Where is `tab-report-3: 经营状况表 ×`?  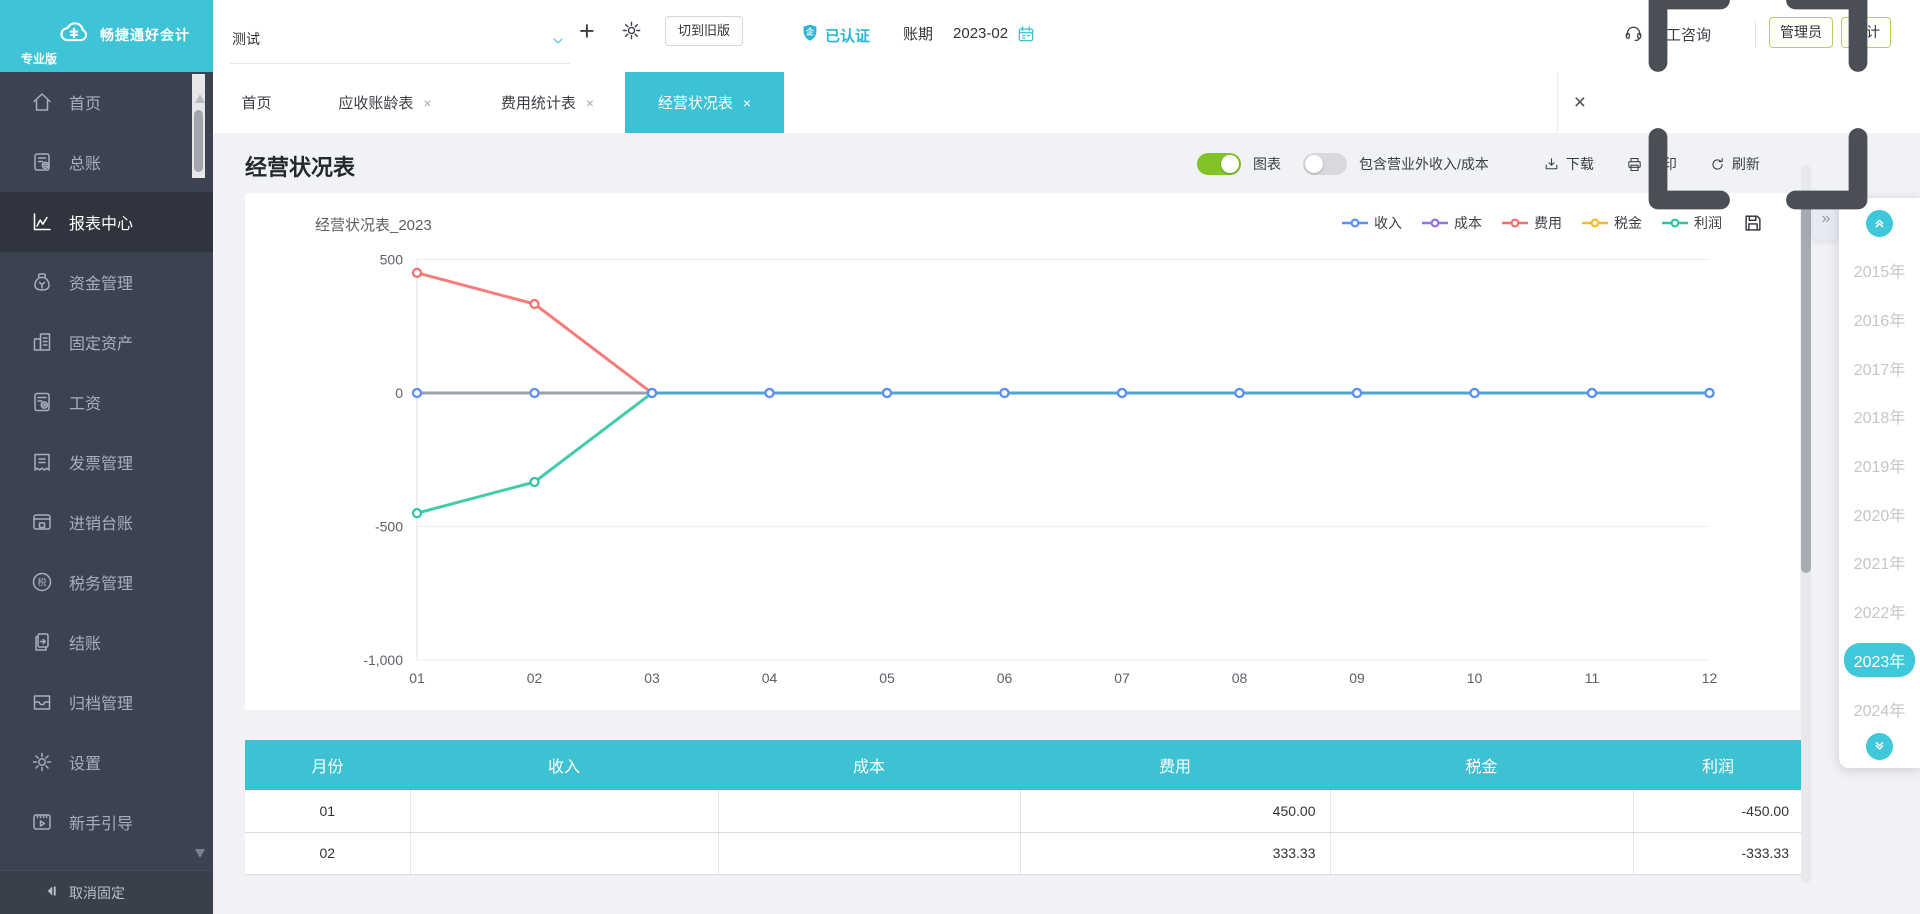
tab-report-3: 经营状况表 × is located at coordinates (704, 102).